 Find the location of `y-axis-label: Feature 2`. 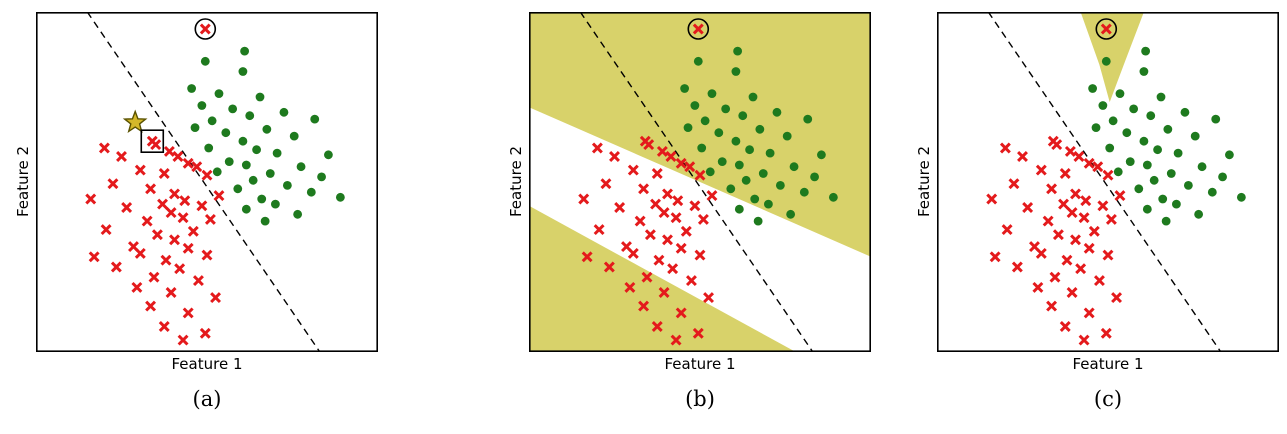

y-axis-label: Feature 2 is located at coordinates (516, 182).